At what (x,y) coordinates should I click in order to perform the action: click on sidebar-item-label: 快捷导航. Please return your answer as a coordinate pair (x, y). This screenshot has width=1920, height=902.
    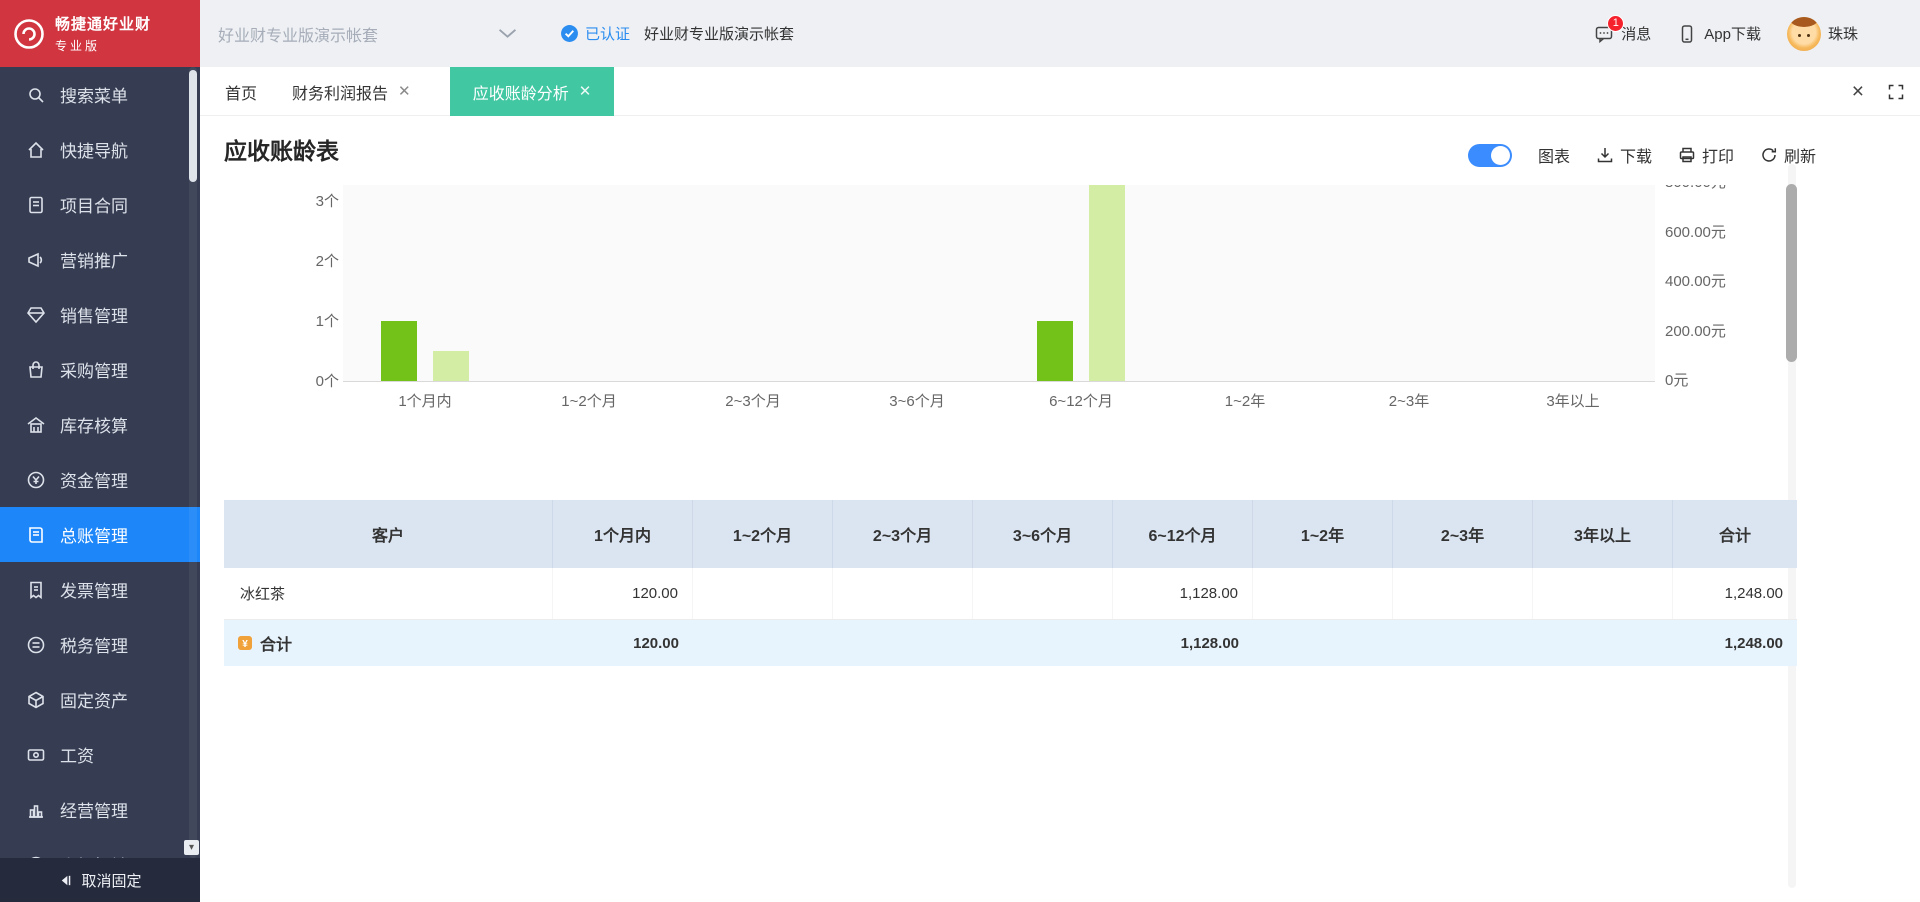
    Looking at the image, I should click on (94, 151).